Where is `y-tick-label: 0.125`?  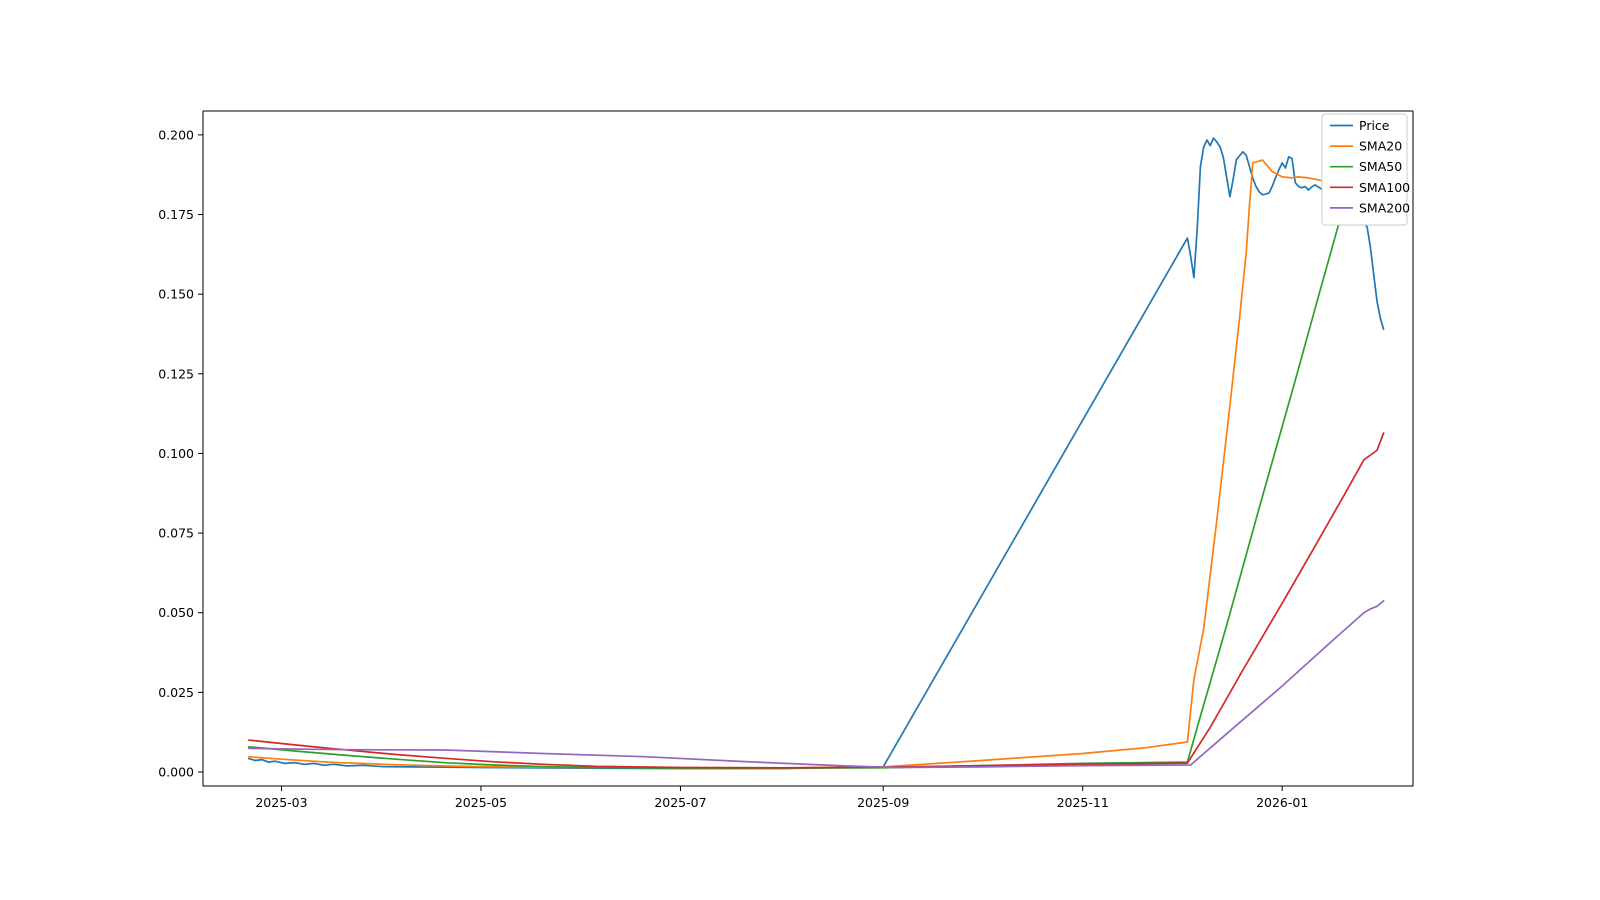
y-tick-label: 0.125 is located at coordinates (176, 373).